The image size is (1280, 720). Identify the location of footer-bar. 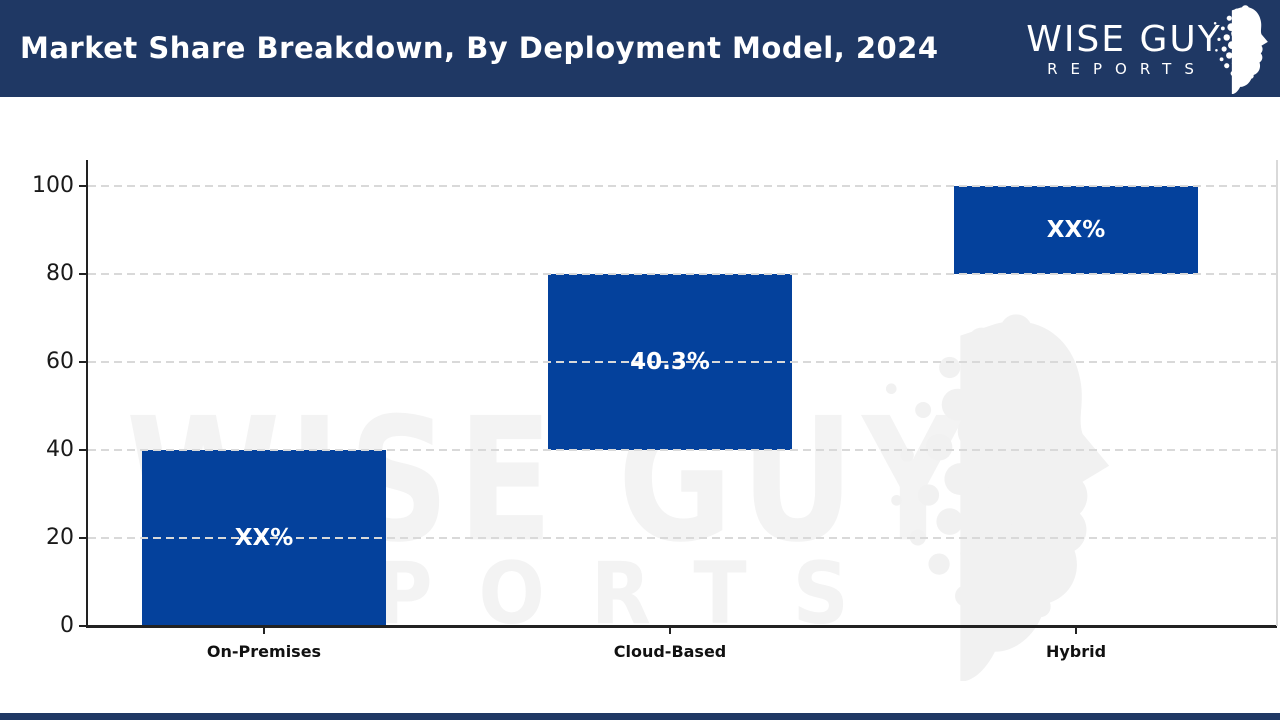
(640, 716).